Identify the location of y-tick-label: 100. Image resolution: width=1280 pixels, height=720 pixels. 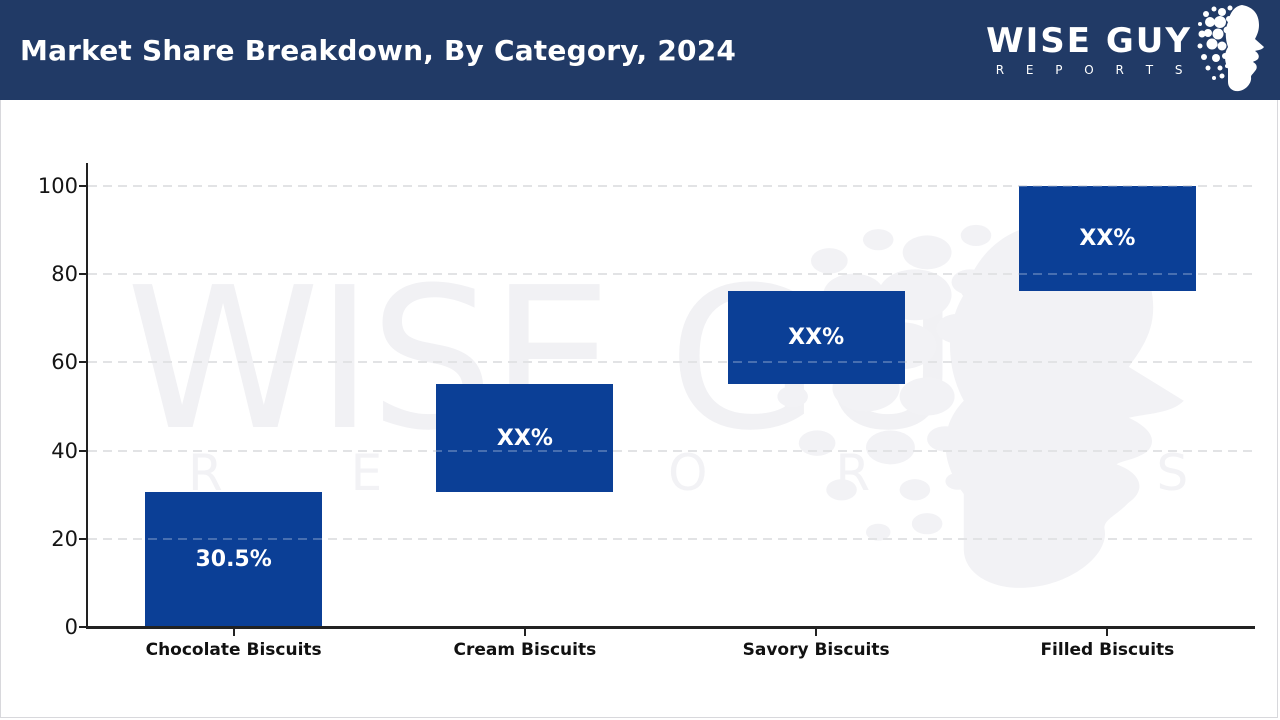
(57, 186).